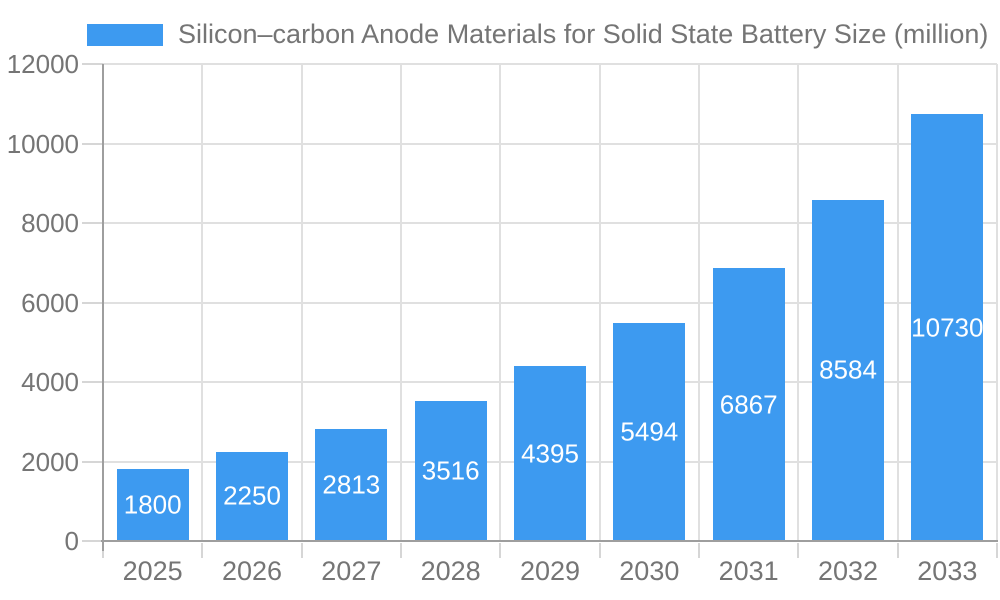  What do you see at coordinates (42, 64) in the screenshot?
I see `y-tick-label: 12000` at bounding box center [42, 64].